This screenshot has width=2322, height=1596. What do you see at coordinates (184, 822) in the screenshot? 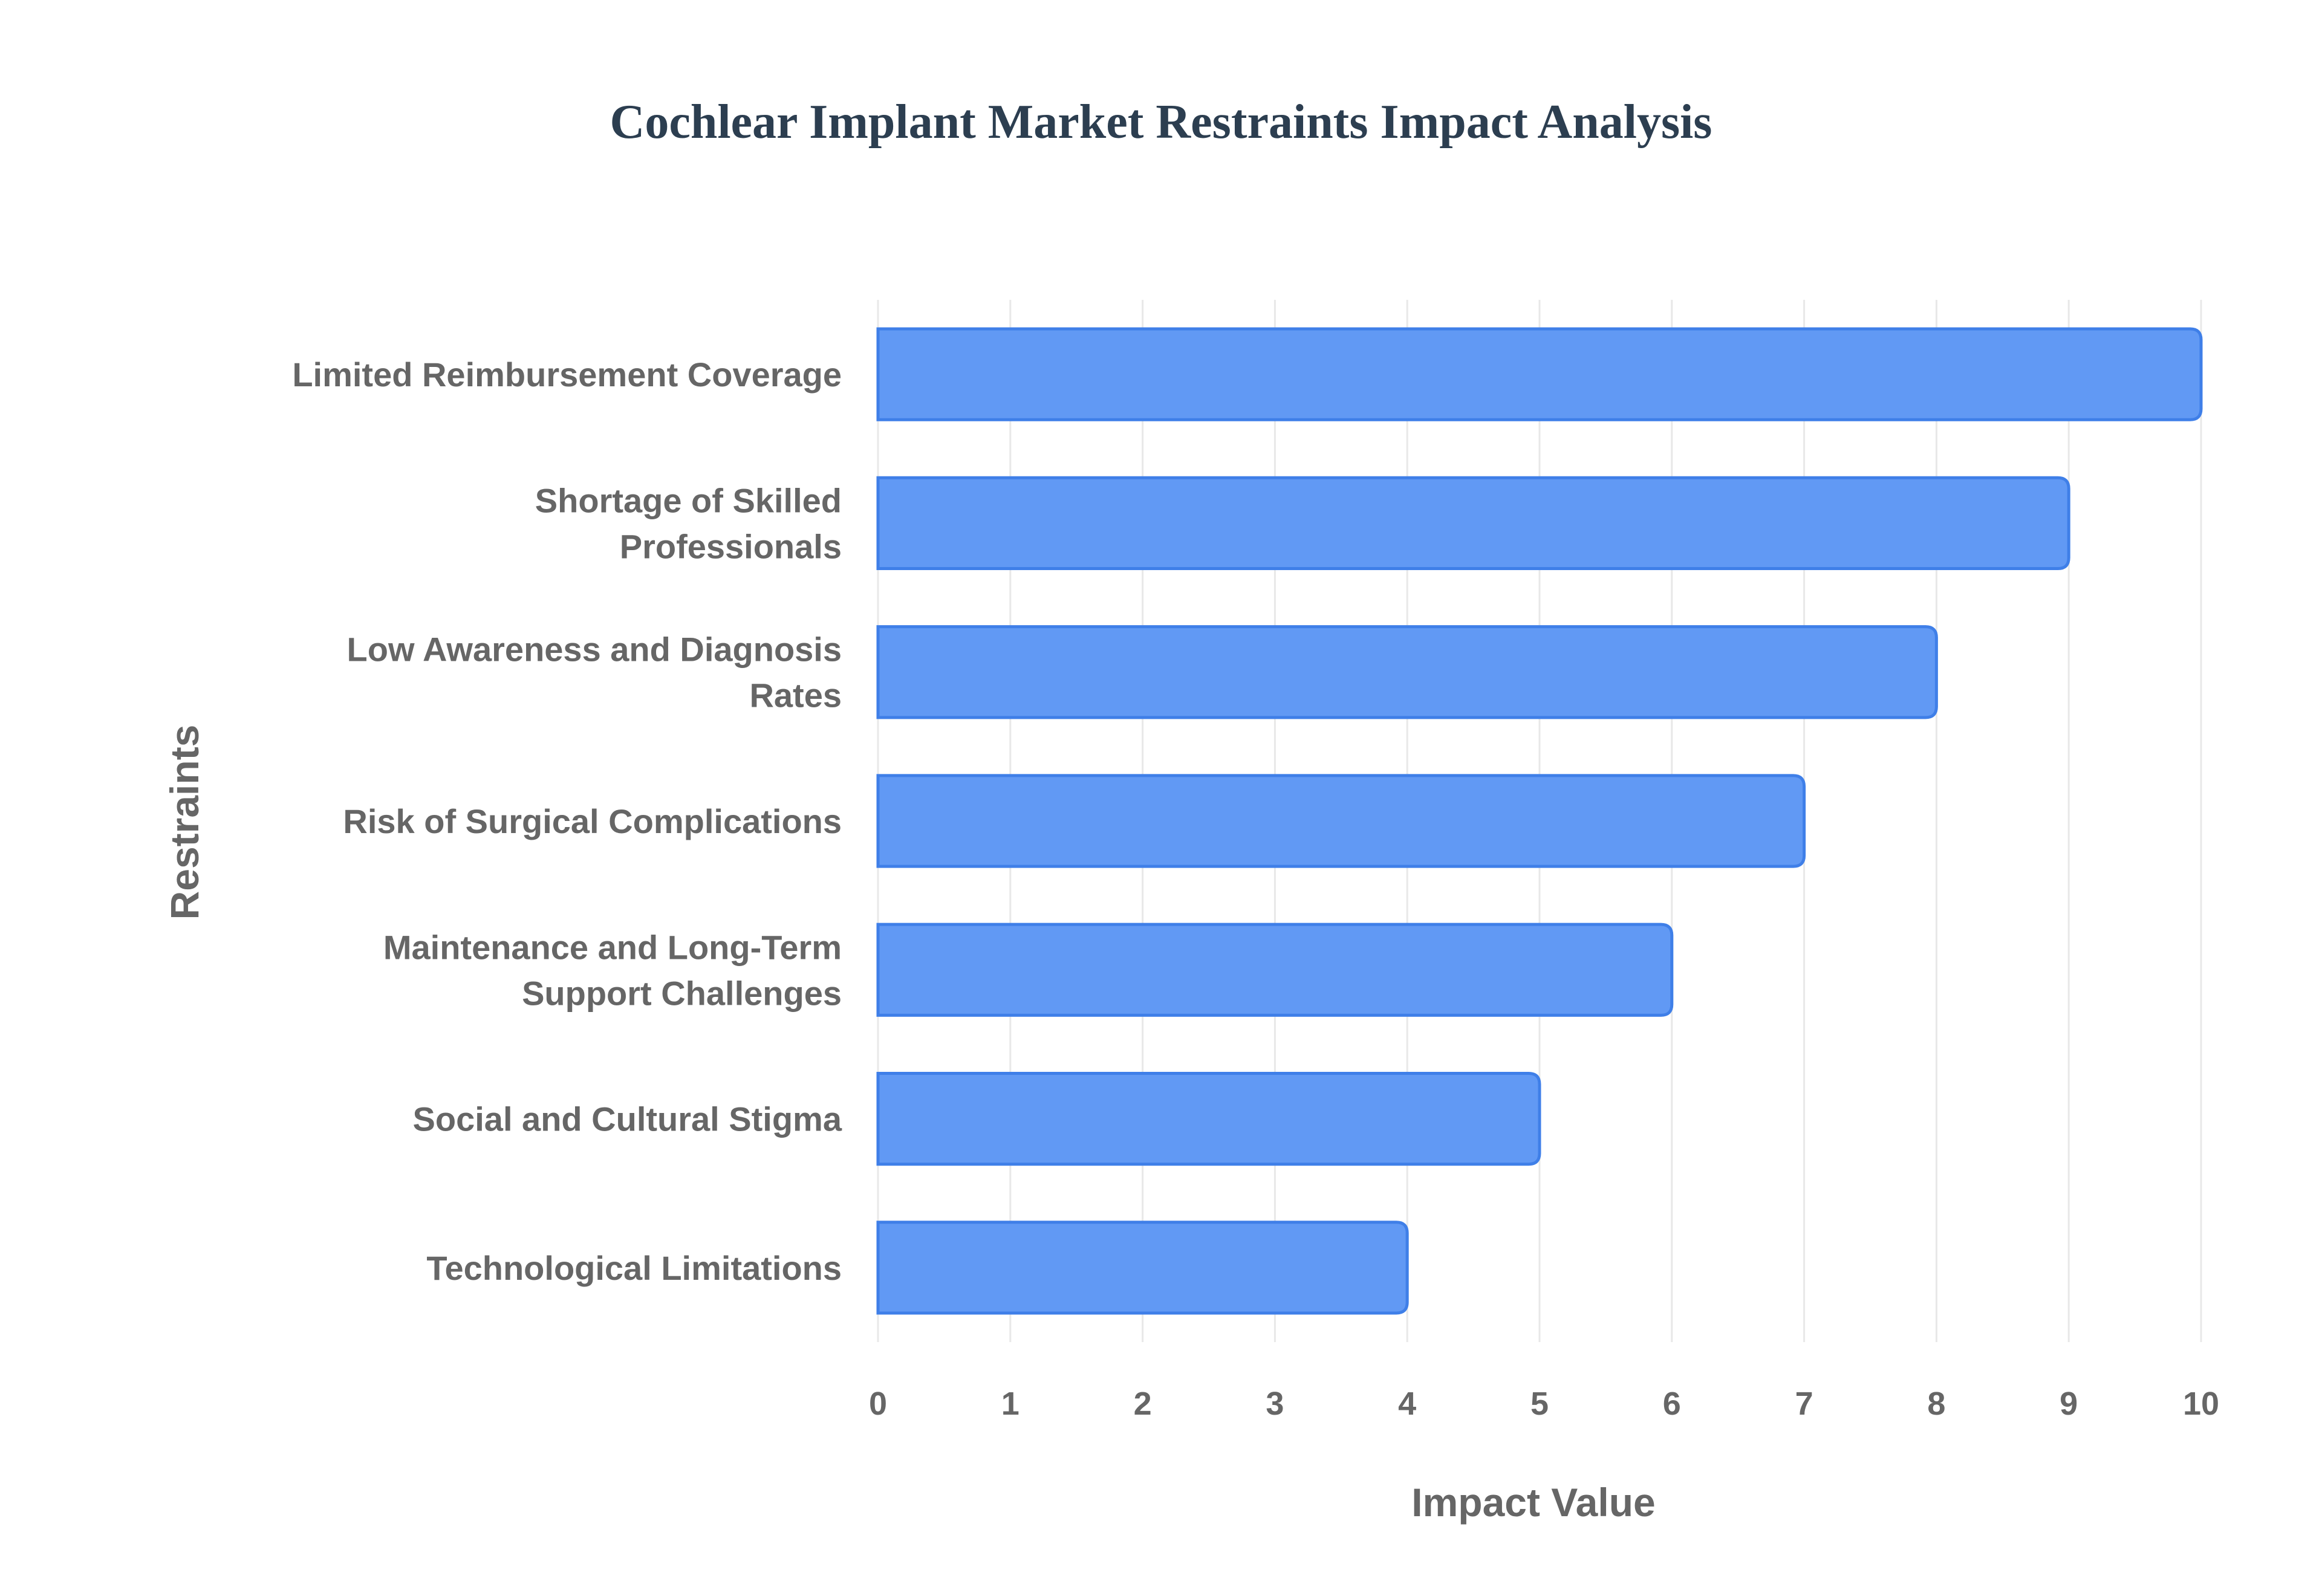
I see `y-axis-title: Restraints` at bounding box center [184, 822].